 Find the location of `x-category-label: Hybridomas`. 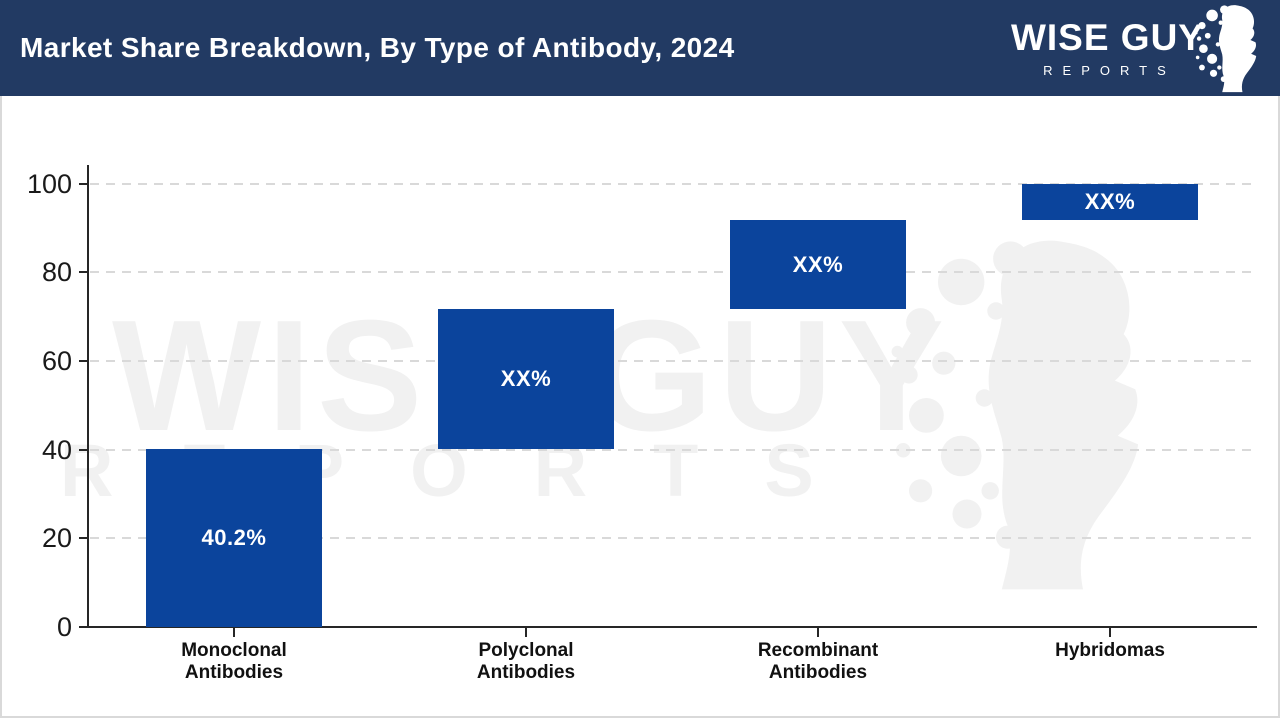

x-category-label: Hybridomas is located at coordinates (1110, 651).